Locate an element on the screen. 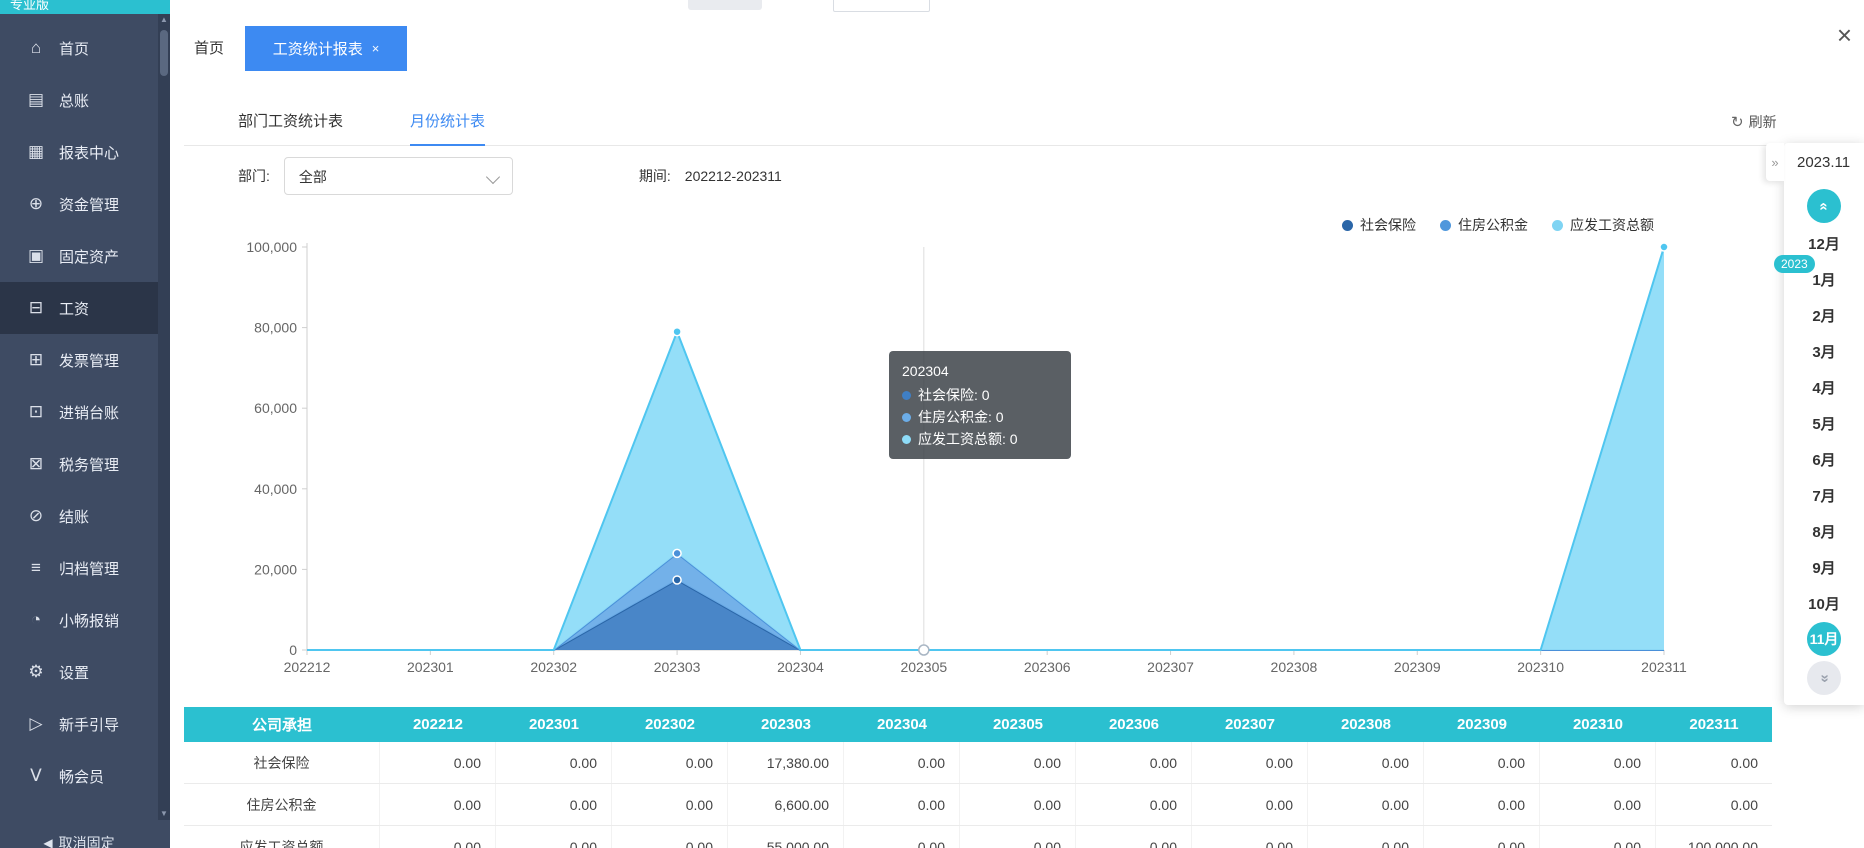  svg-text: 202305 is located at coordinates (923, 667).